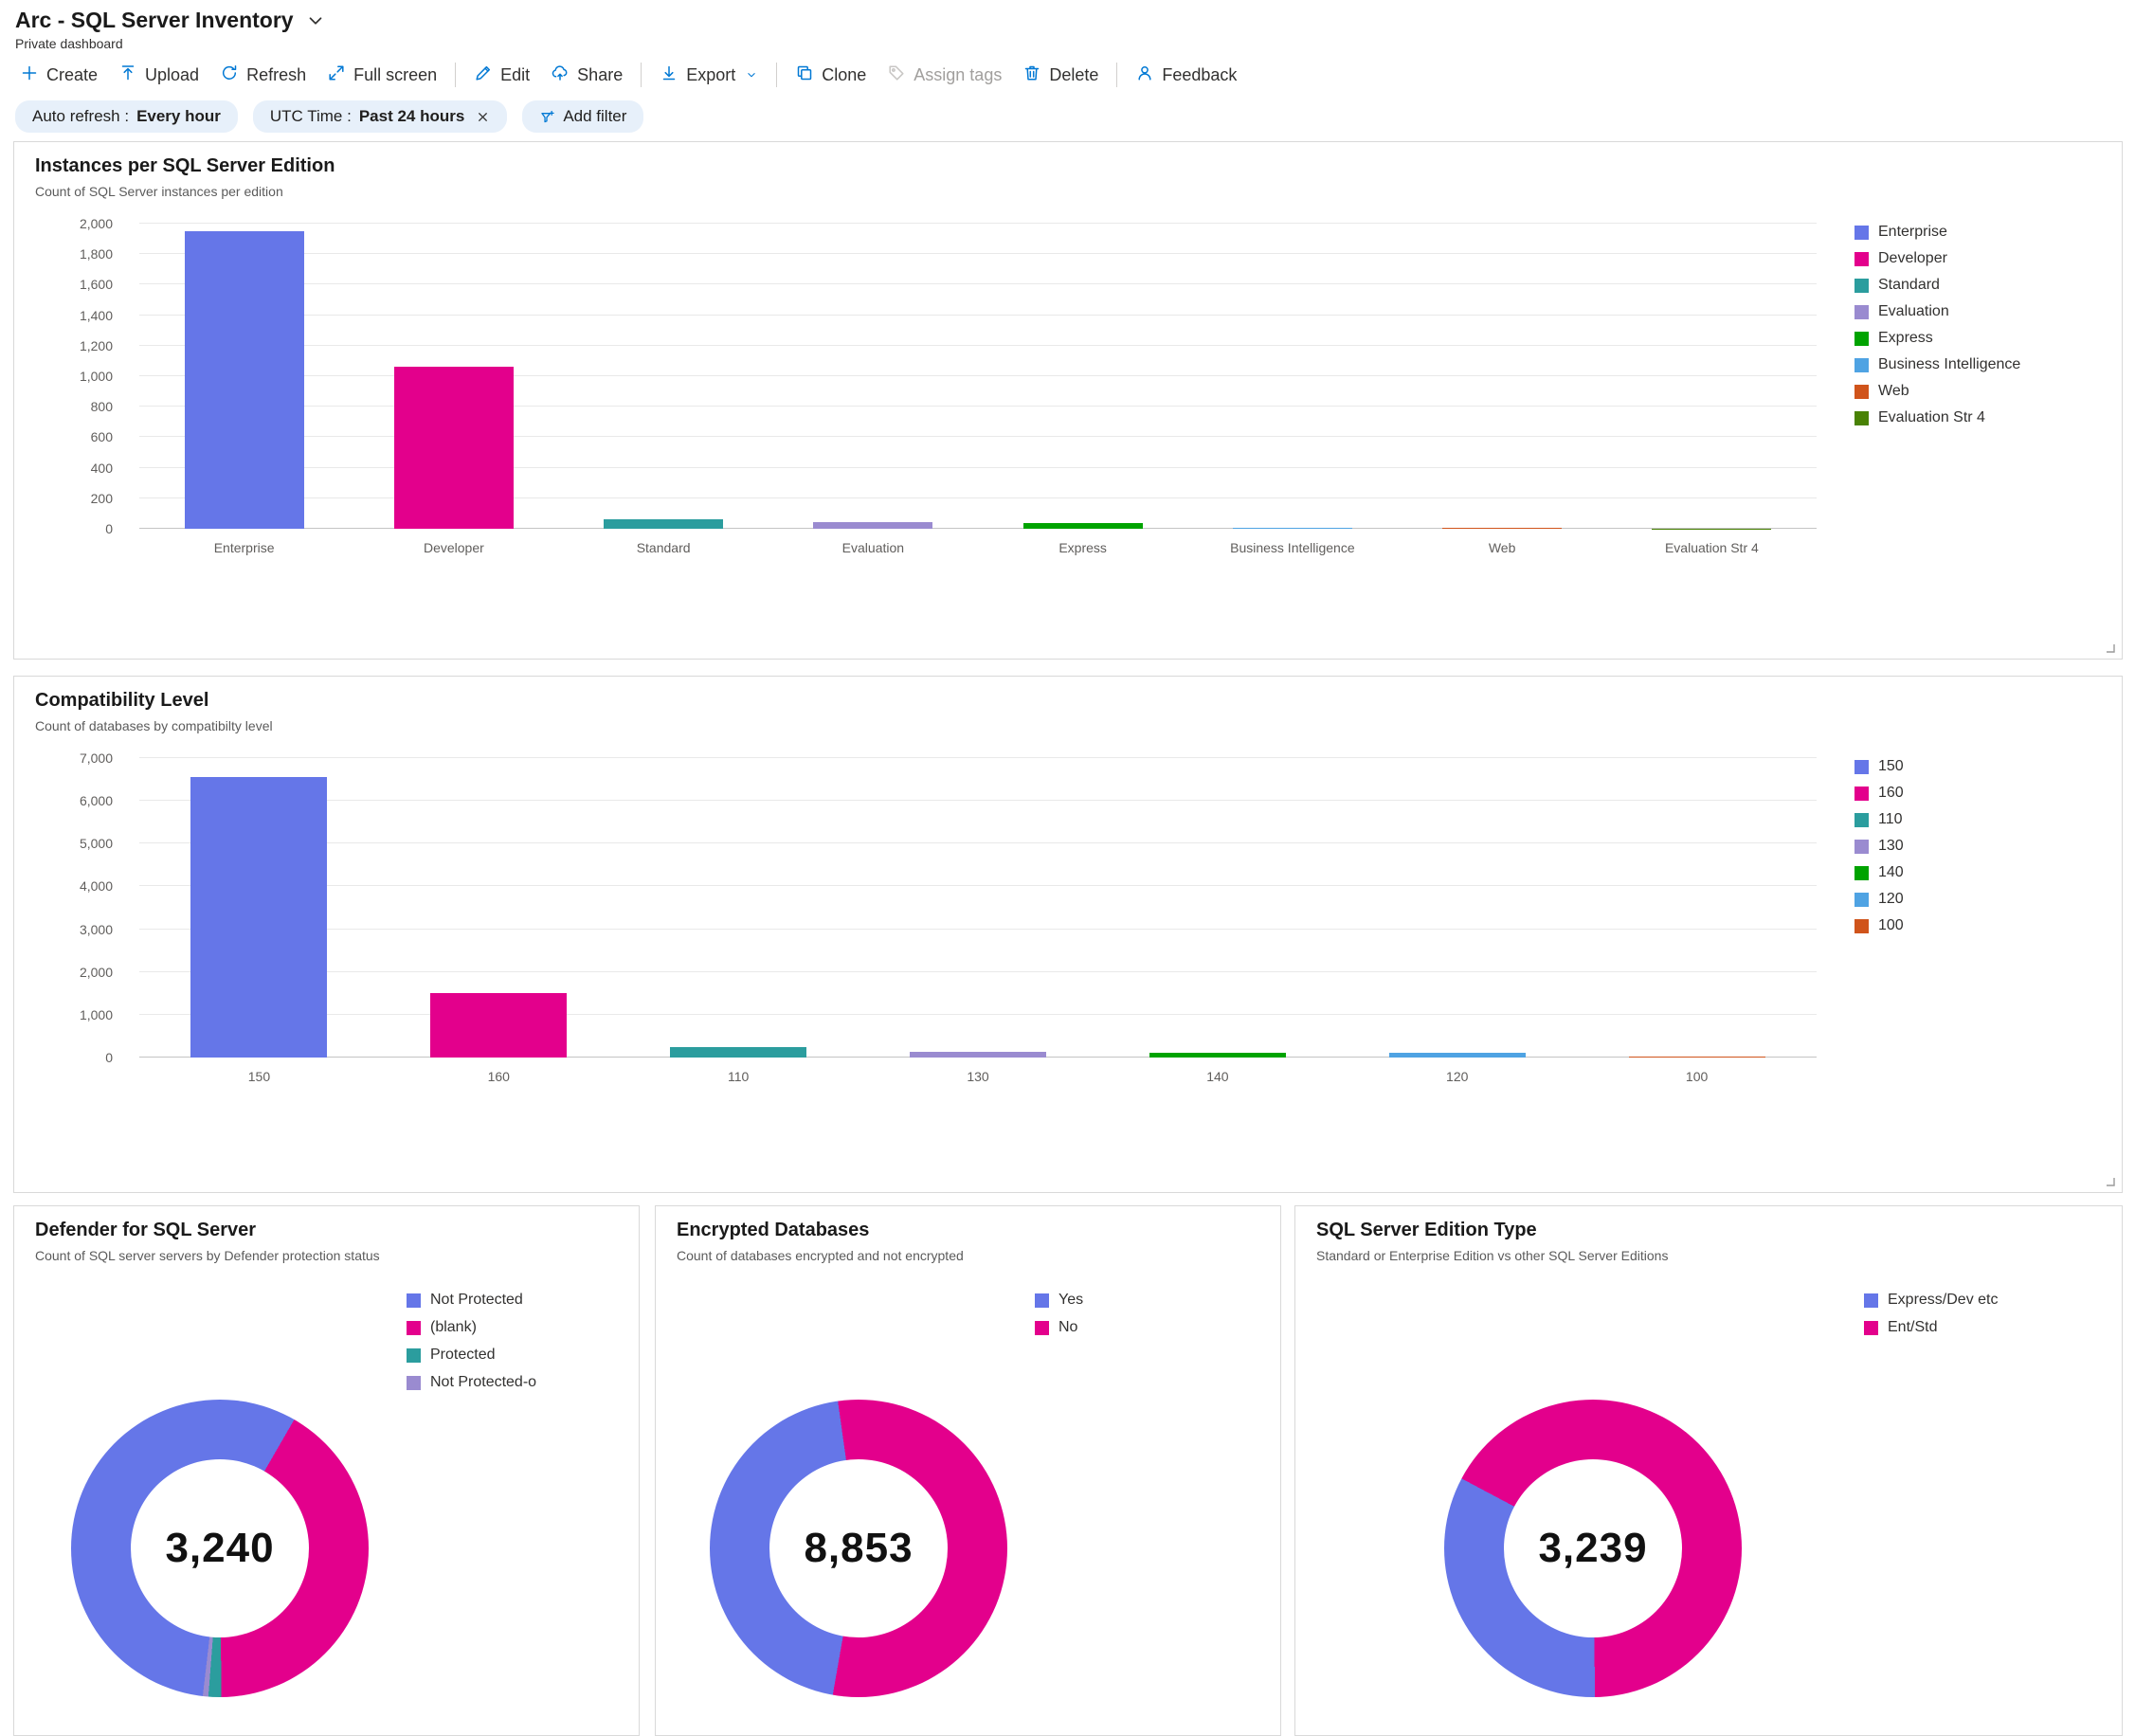 This screenshot has width=2153, height=1736. I want to click on legend-label: Ent/Std, so click(1912, 1327).